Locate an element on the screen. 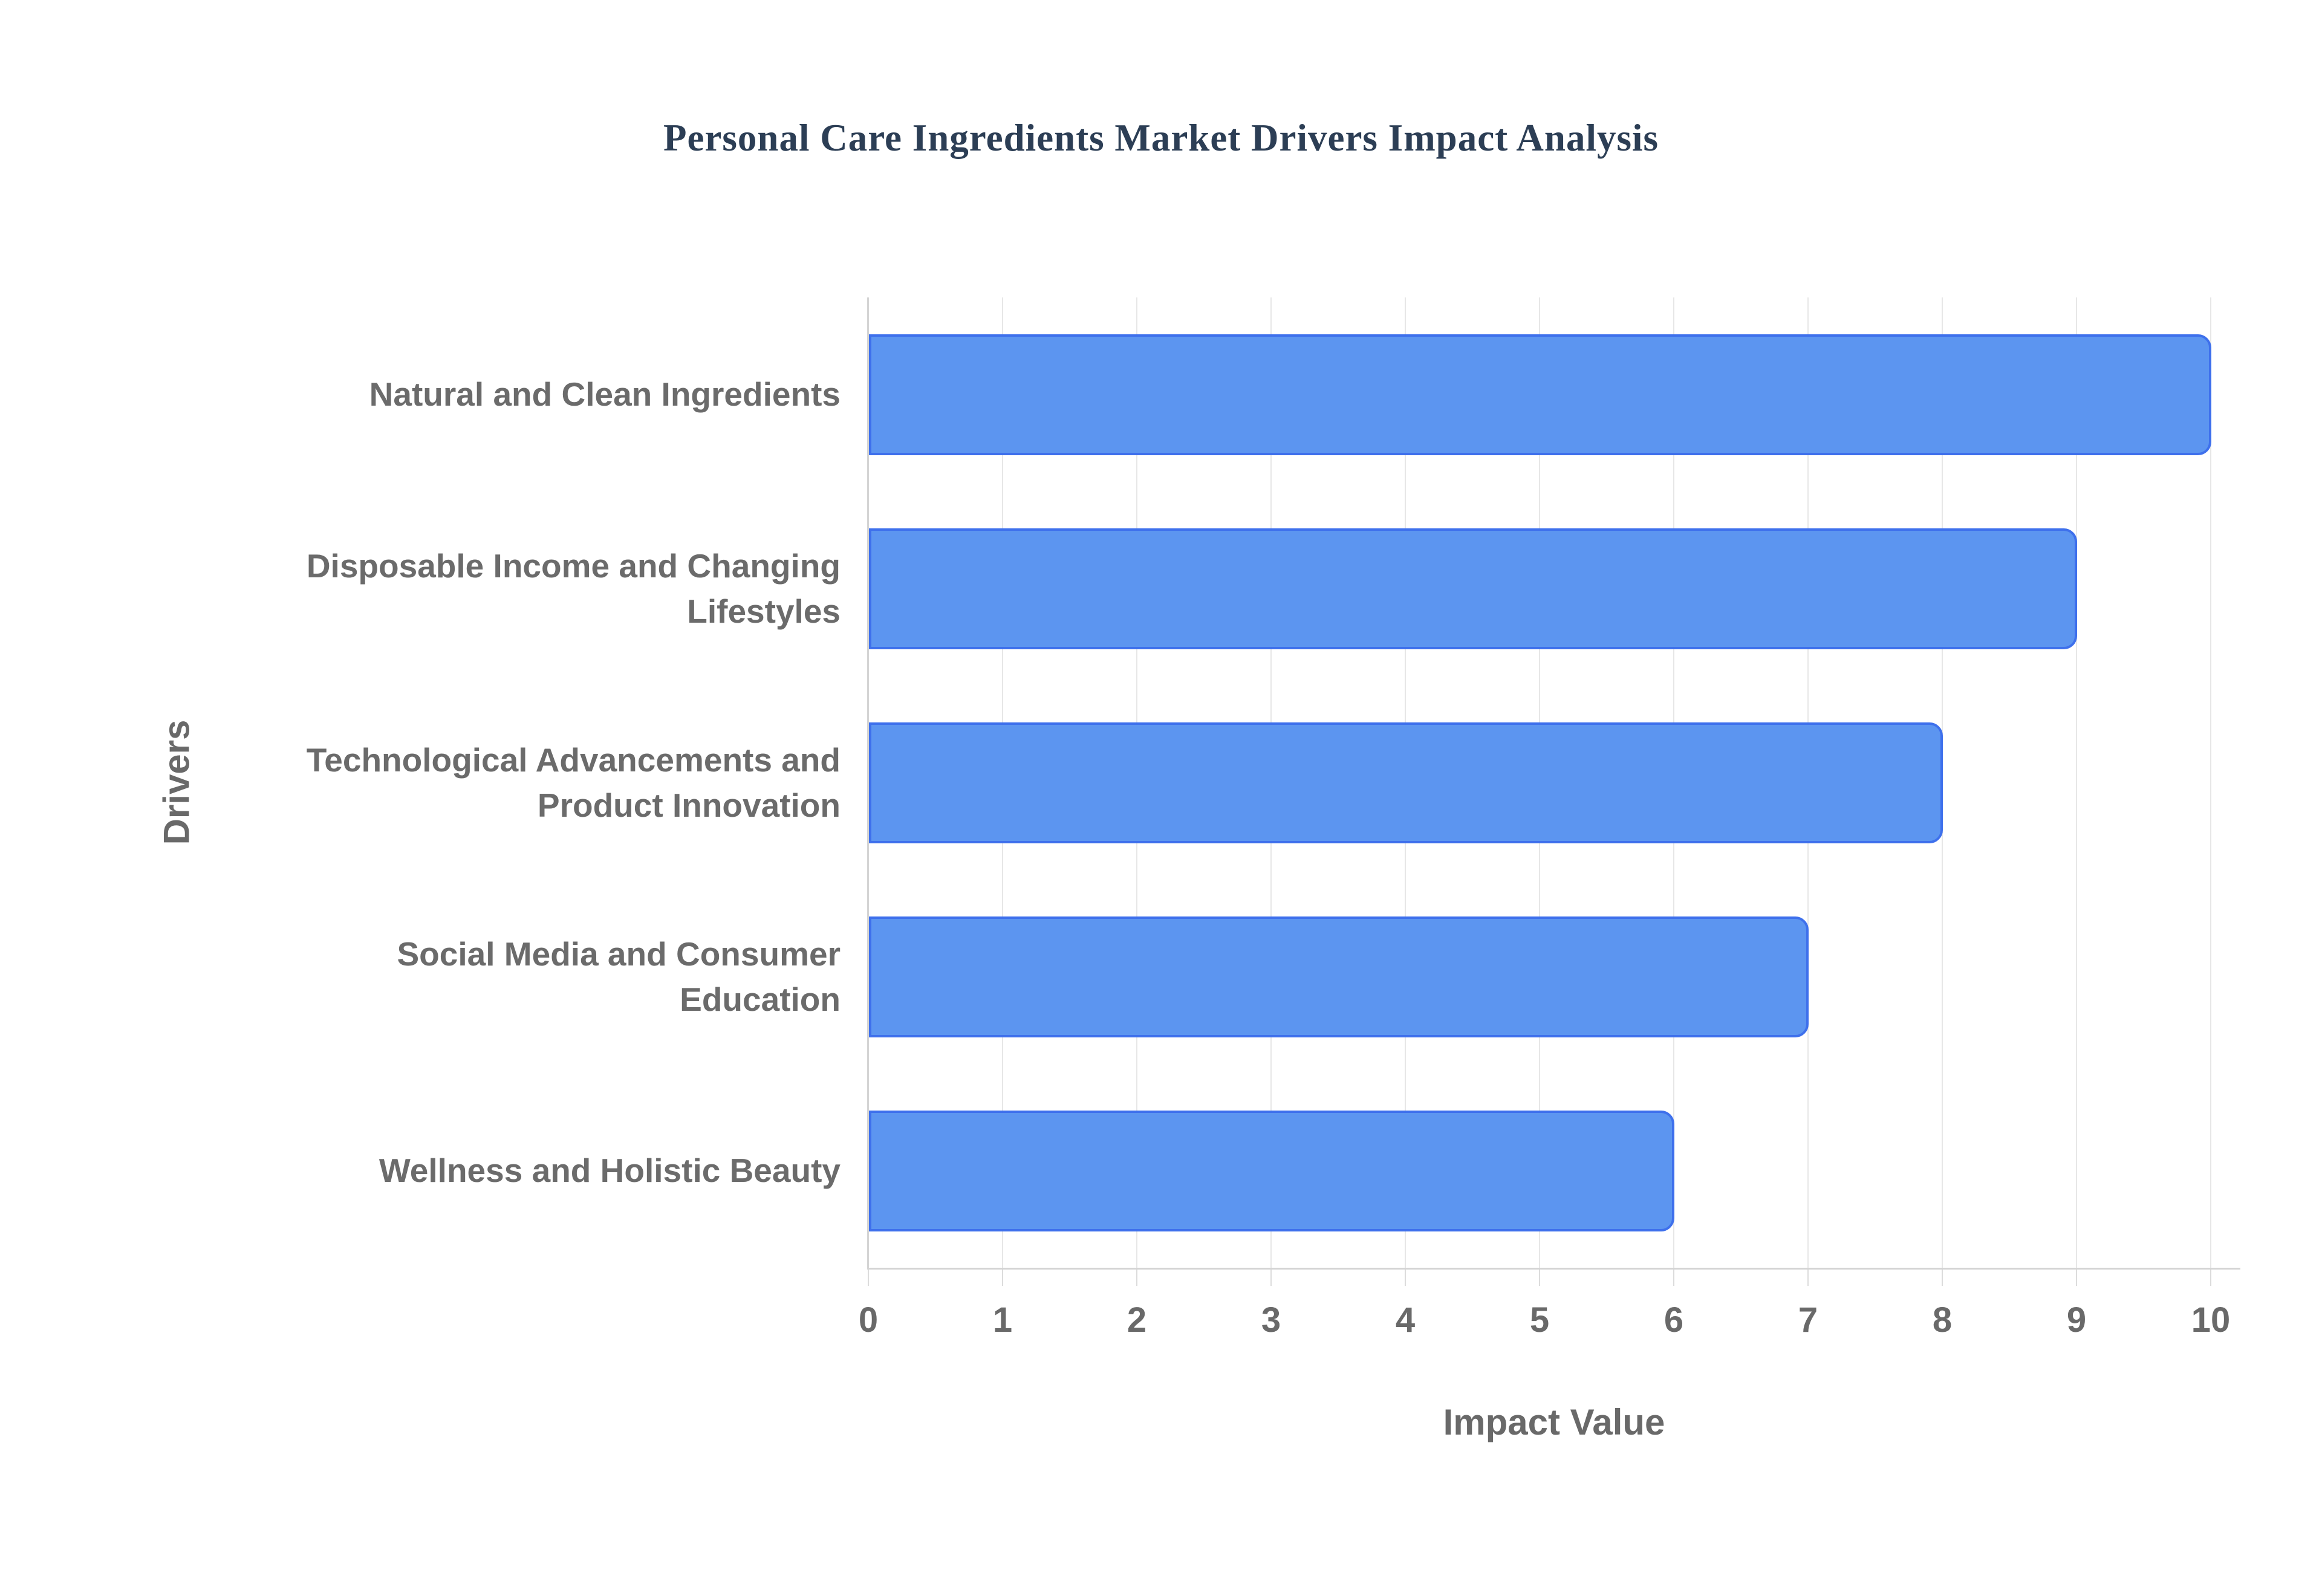  x-tick-label: 4 is located at coordinates (1405, 1320).